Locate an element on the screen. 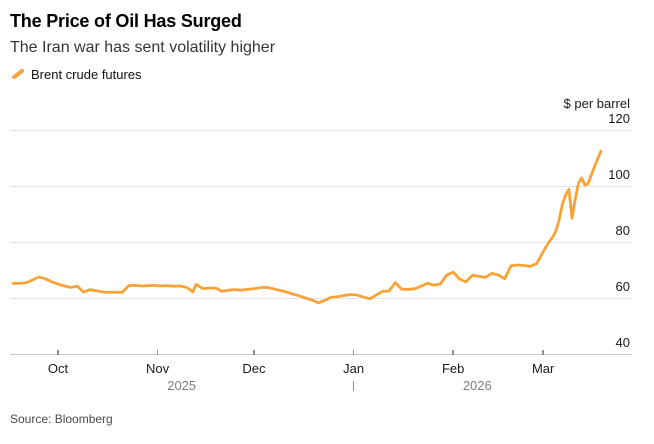 Image resolution: width=654 pixels, height=444 pixels. y-tick-label: 100 is located at coordinates (619, 174).